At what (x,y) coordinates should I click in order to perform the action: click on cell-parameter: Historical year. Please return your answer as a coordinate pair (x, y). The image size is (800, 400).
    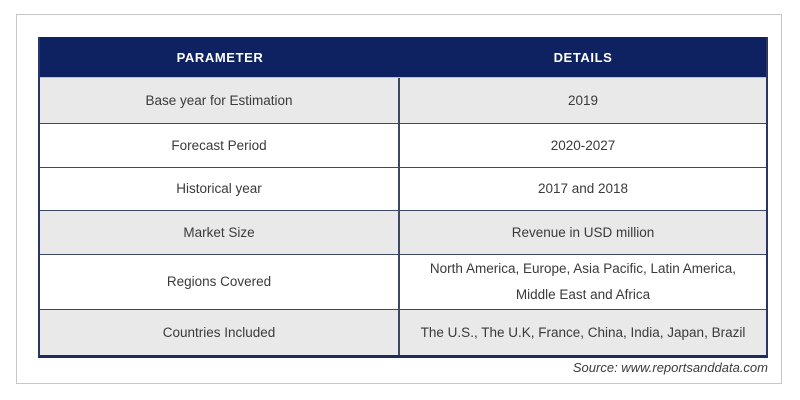
    Looking at the image, I should click on (220, 189).